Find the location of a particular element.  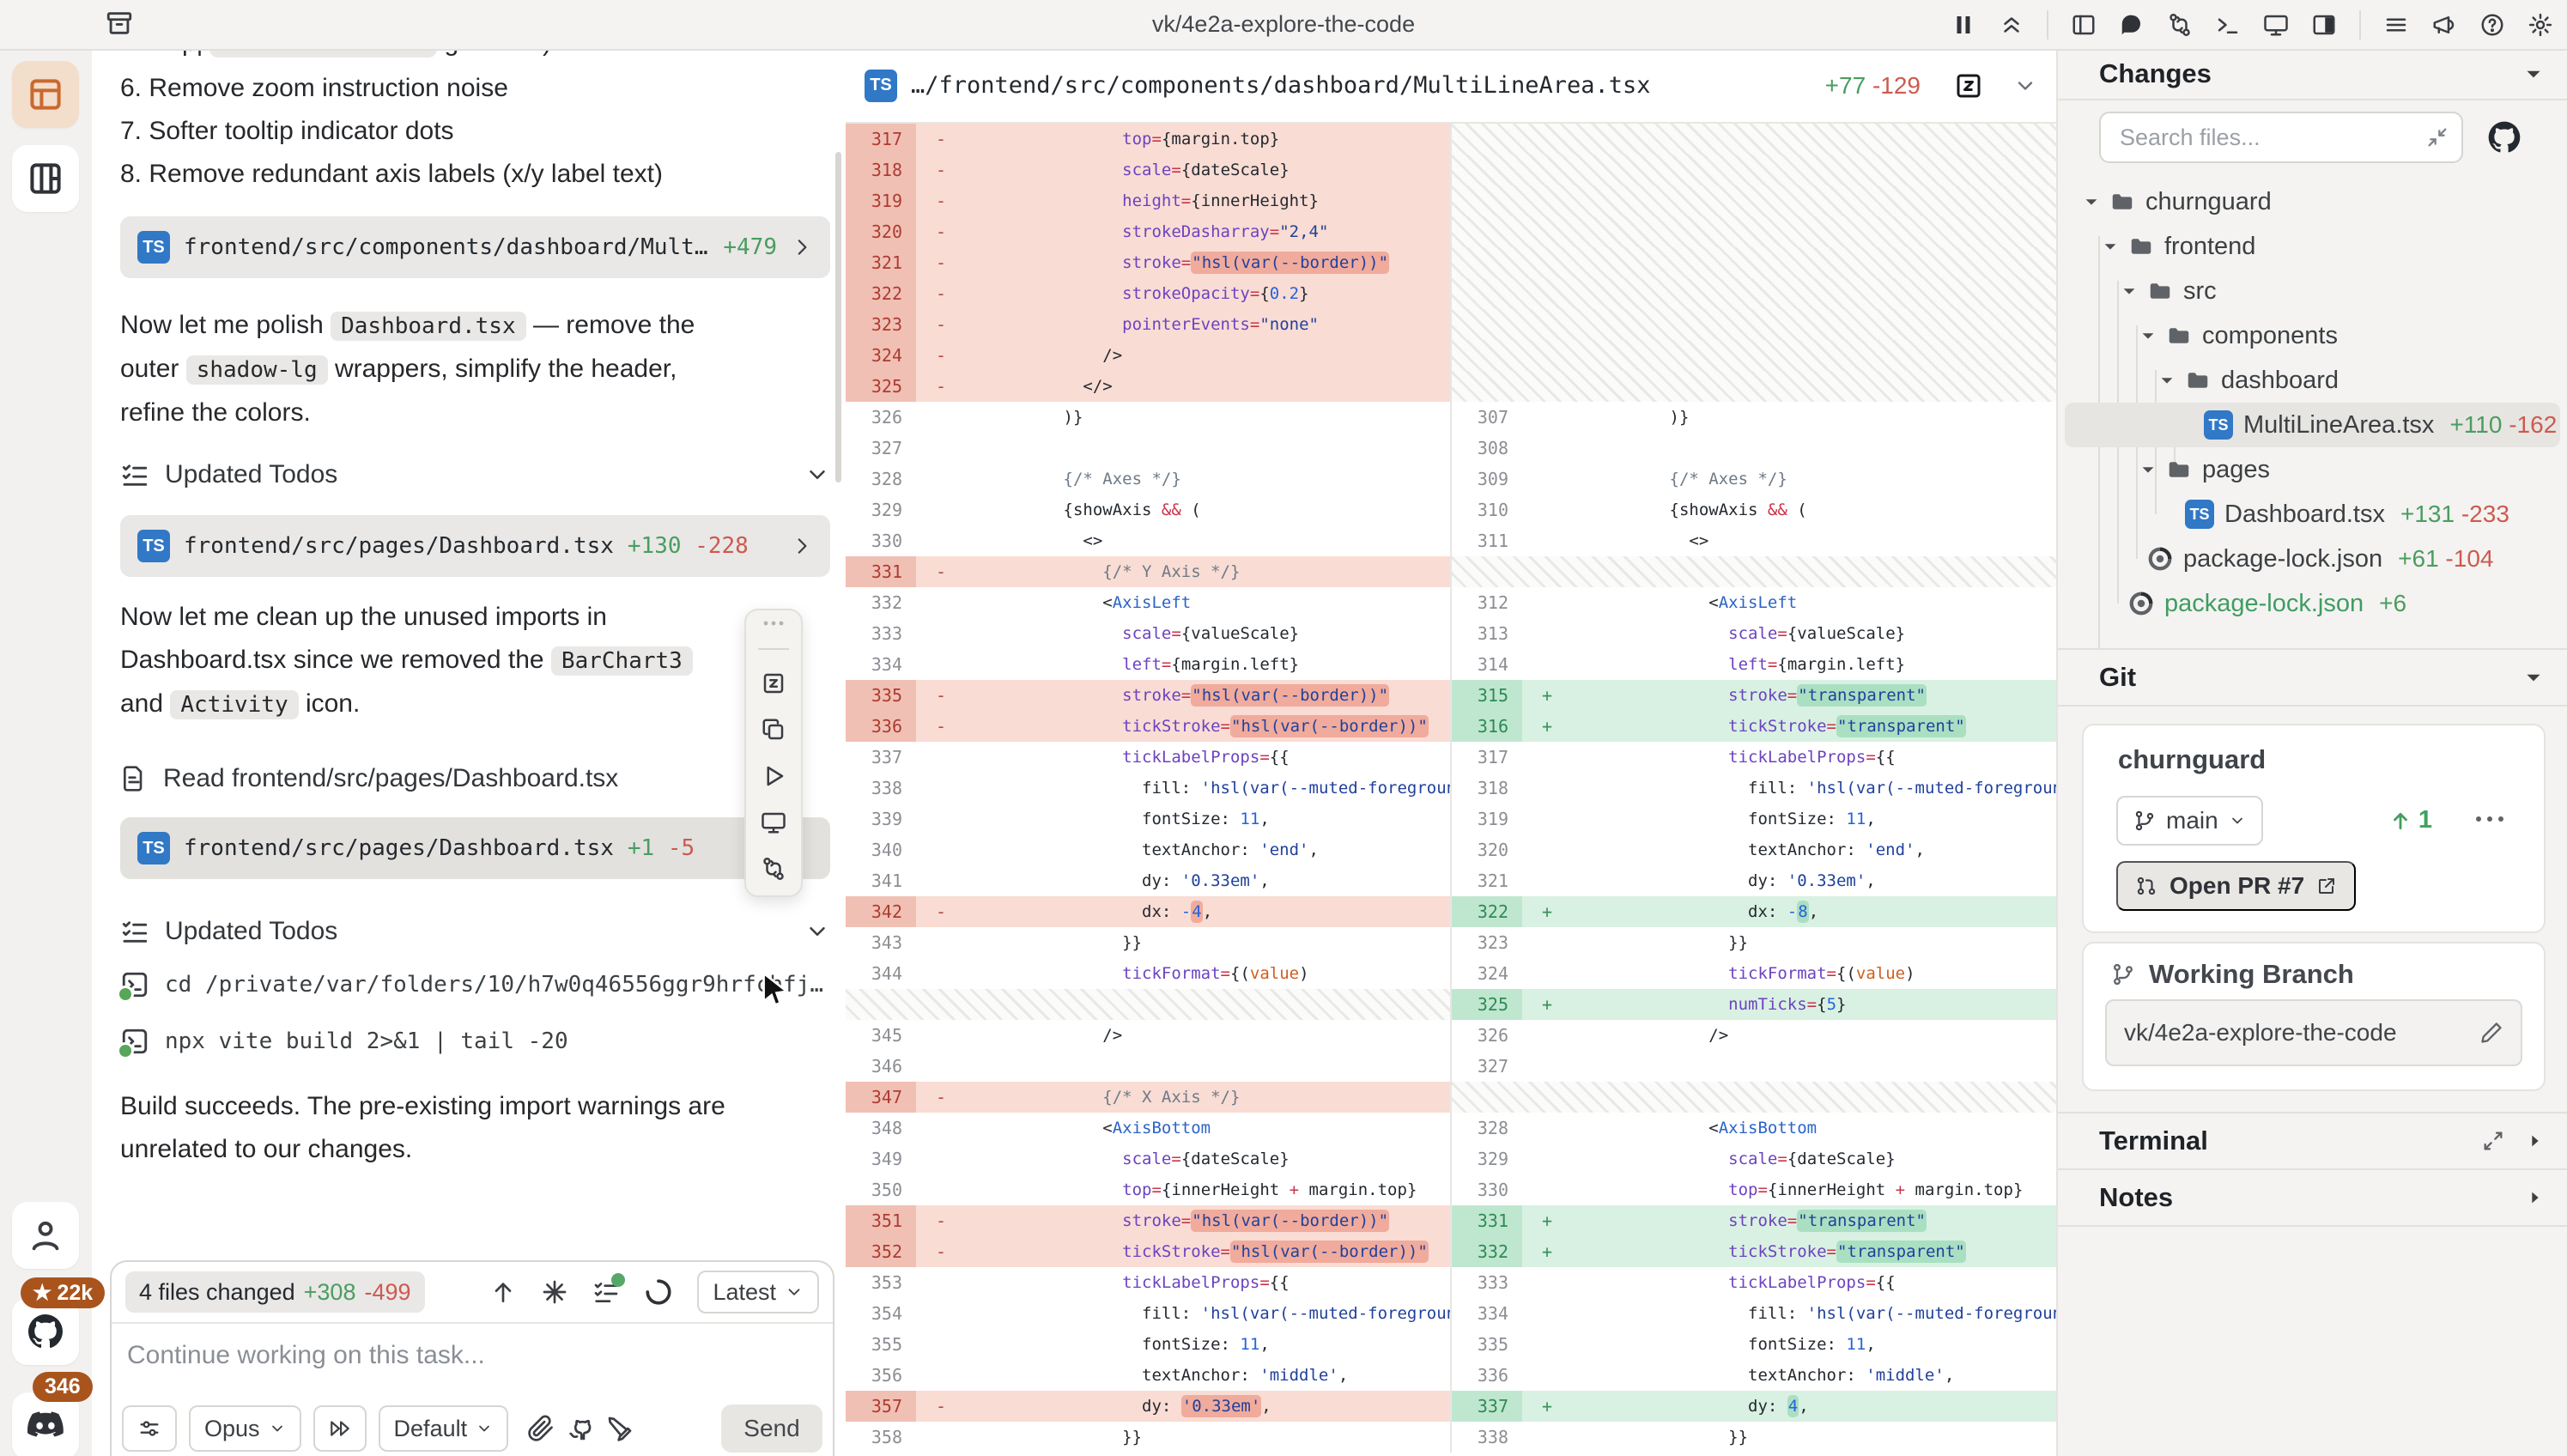

terminal-command-row: npx vite build 2>&1 | tail -20 is located at coordinates (474, 1043).